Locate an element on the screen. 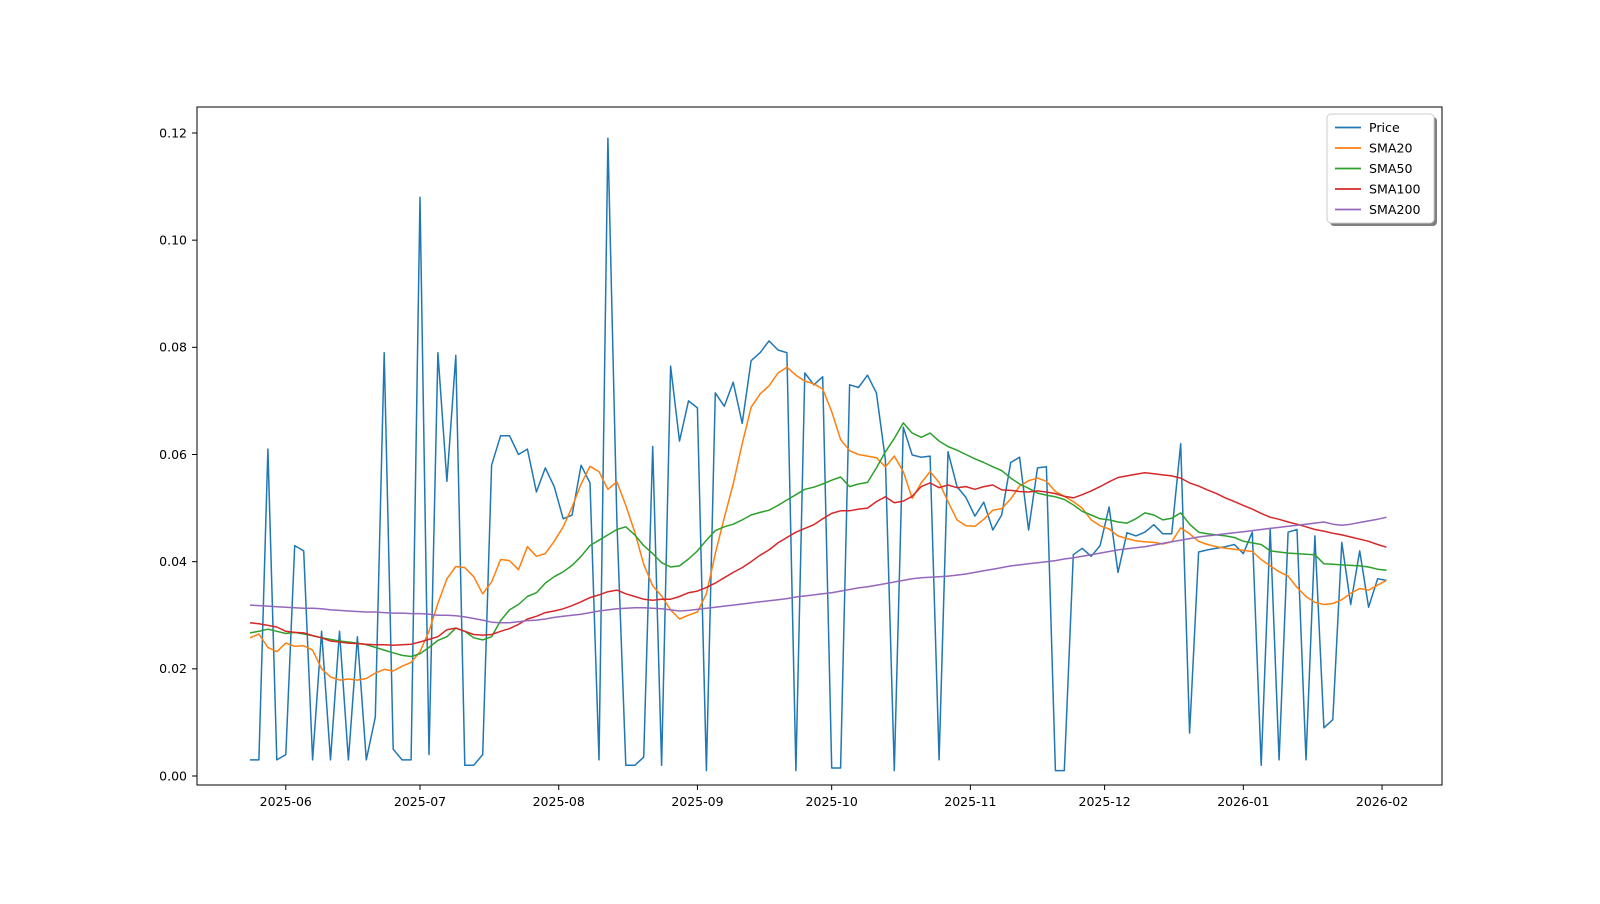  x-tick-label: 2026-02 is located at coordinates (1382, 801).